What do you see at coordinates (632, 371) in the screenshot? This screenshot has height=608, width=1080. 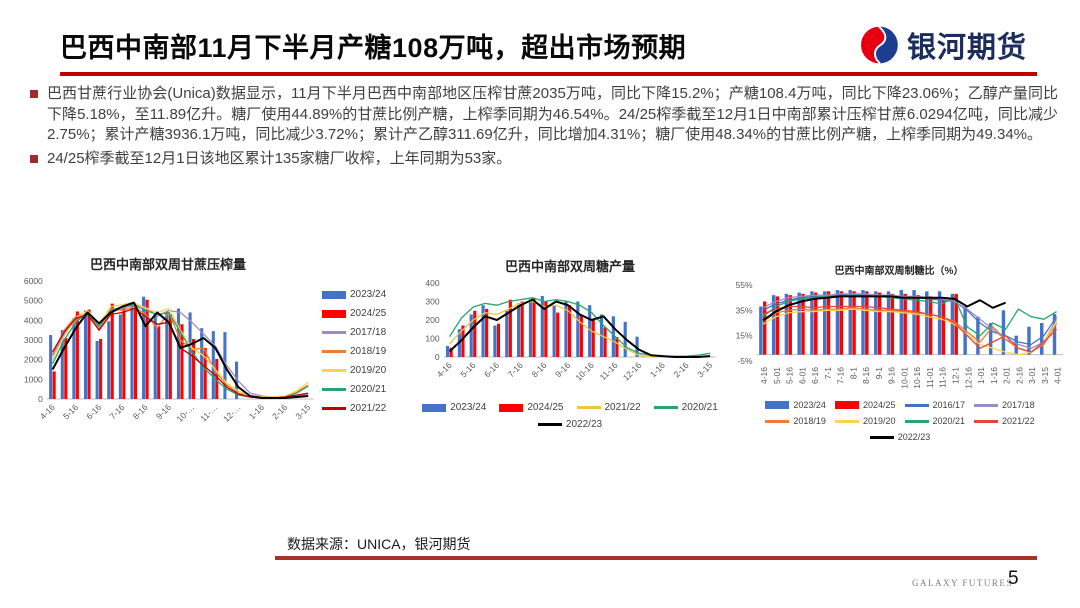 I see `x-tick-label: 12-16` at bounding box center [632, 371].